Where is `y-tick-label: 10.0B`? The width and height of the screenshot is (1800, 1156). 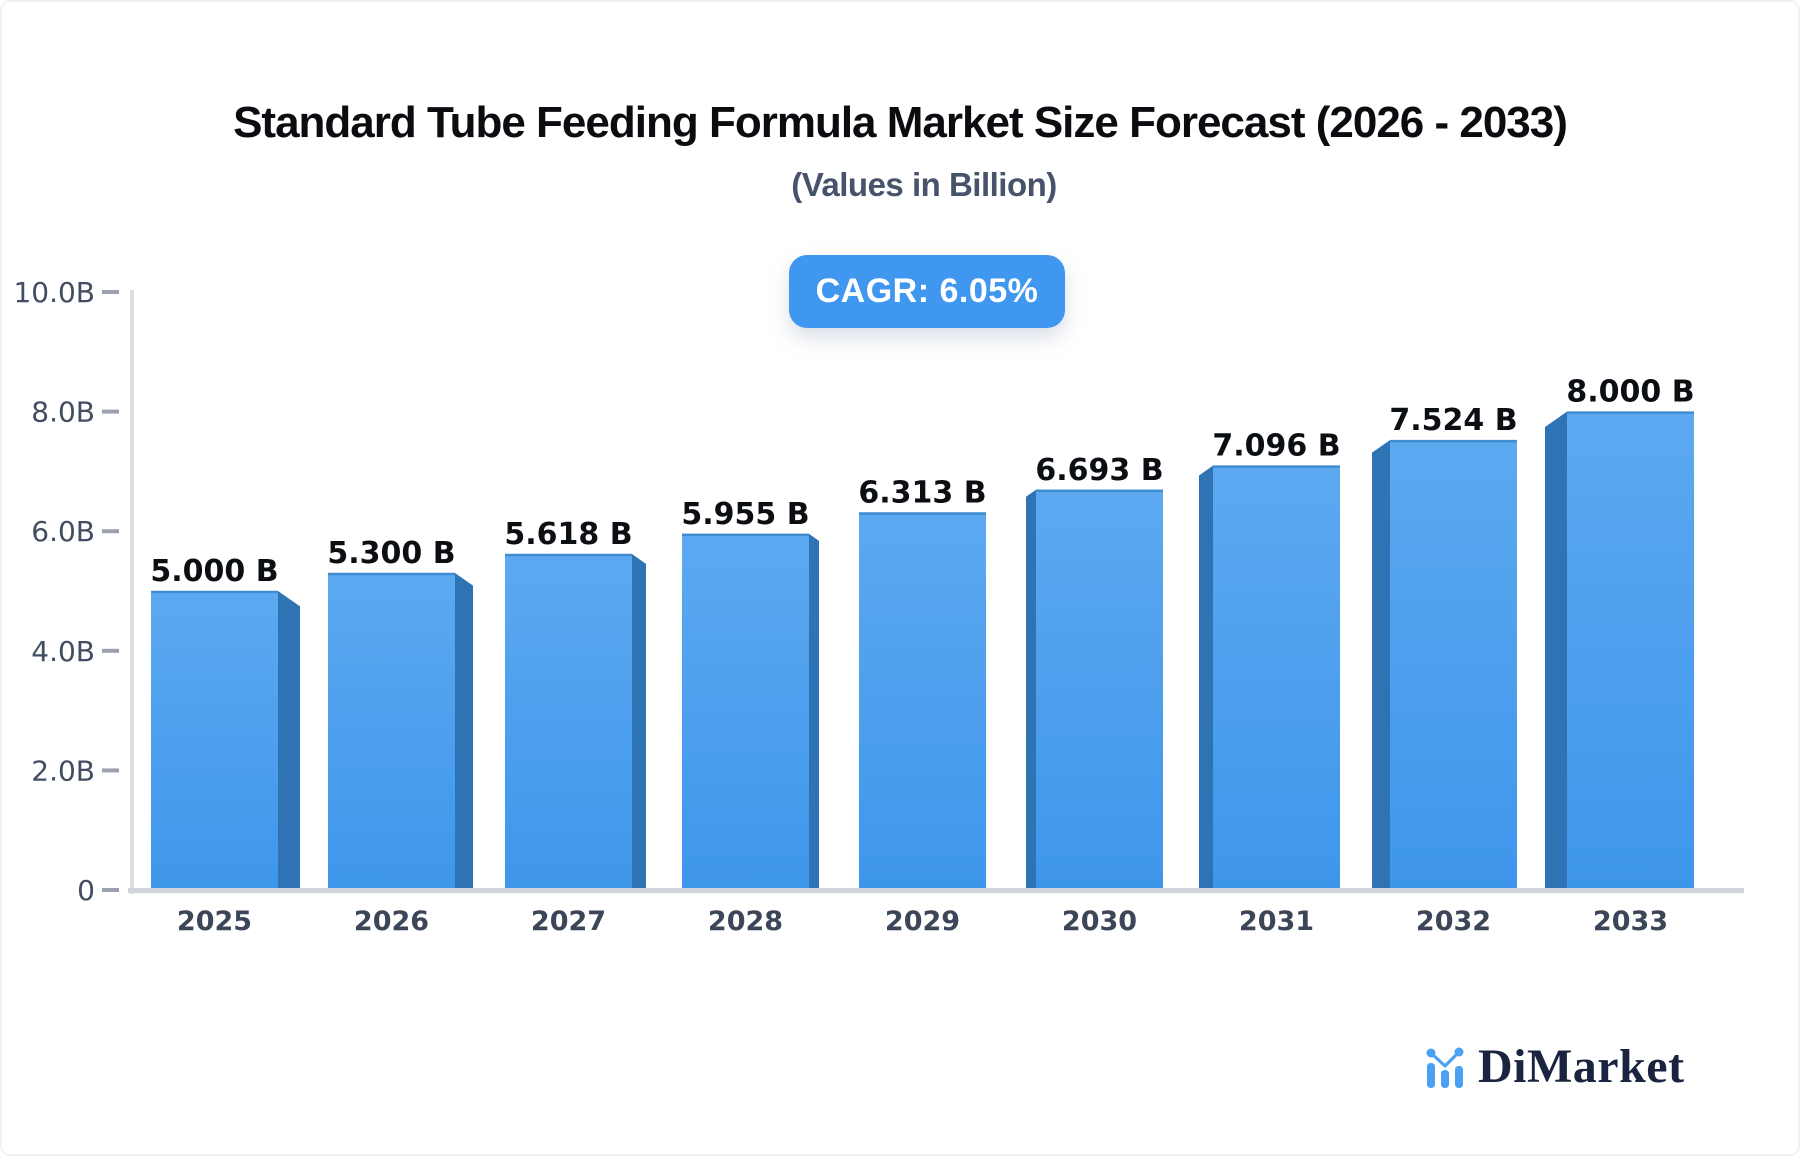
y-tick-label: 10.0B is located at coordinates (54, 292).